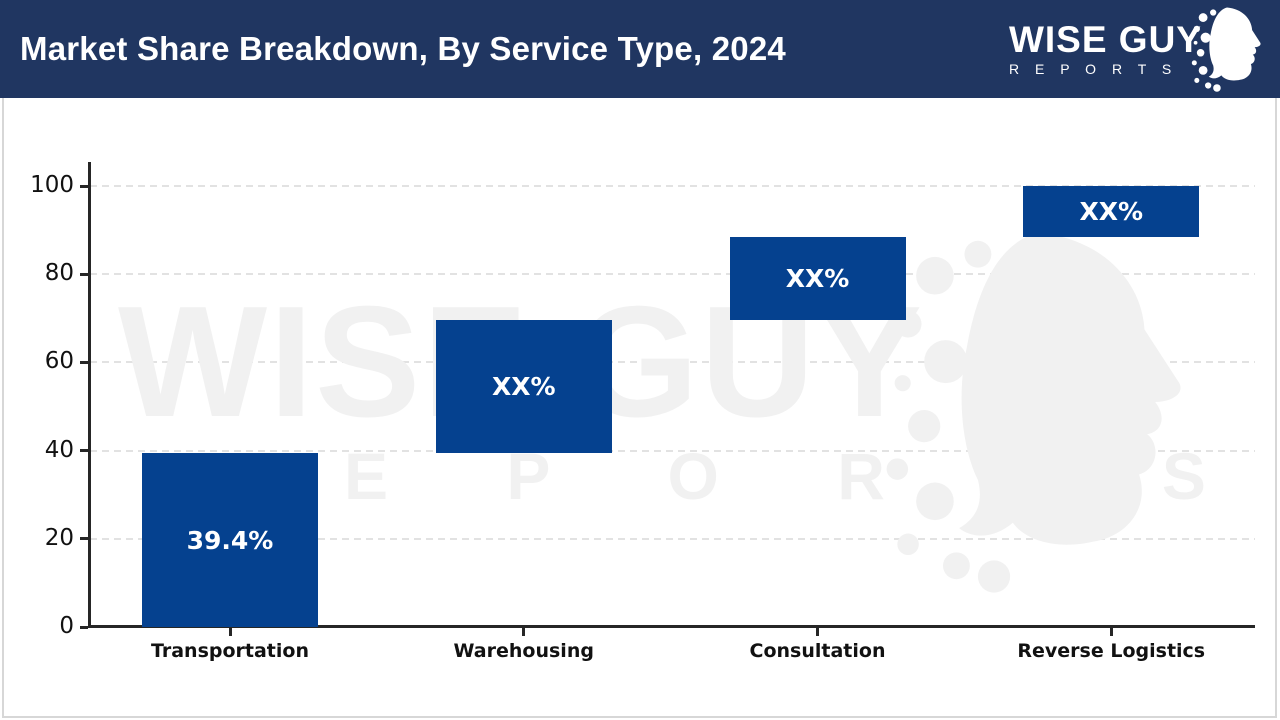 The image size is (1280, 720). What do you see at coordinates (89, 395) in the screenshot?
I see `y-axis-line` at bounding box center [89, 395].